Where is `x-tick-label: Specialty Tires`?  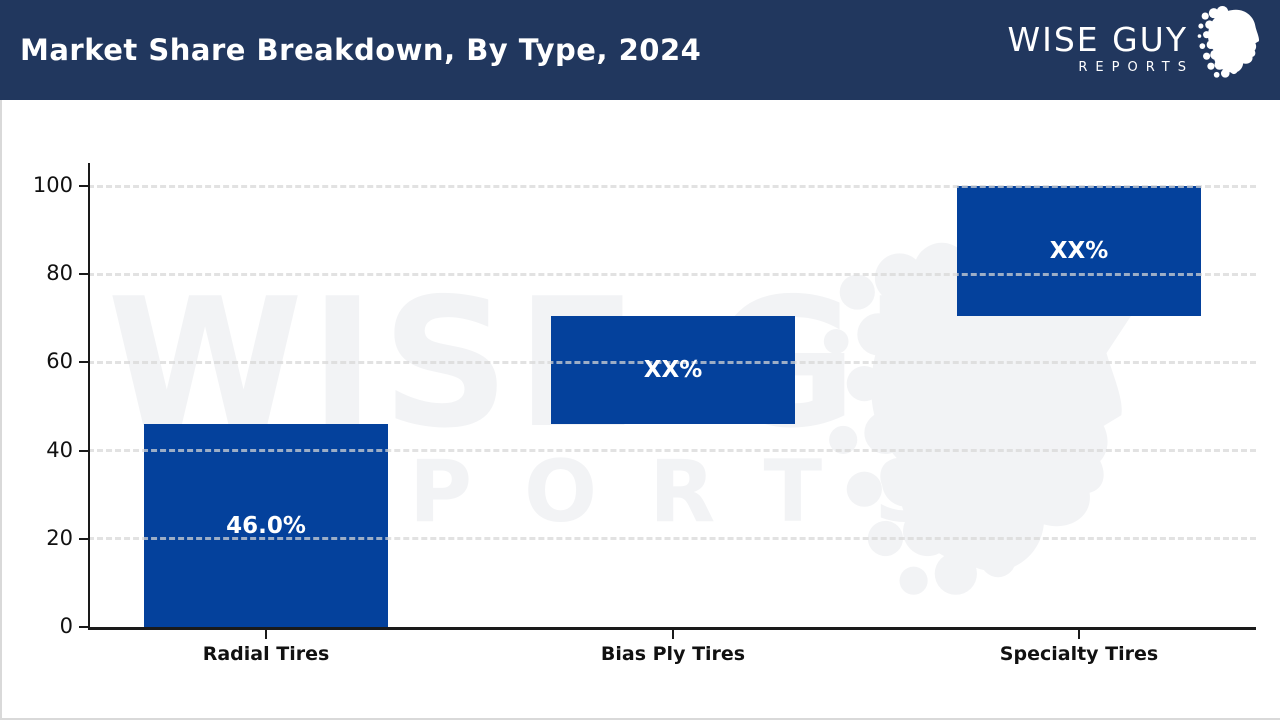 x-tick-label: Specialty Tires is located at coordinates (1079, 654).